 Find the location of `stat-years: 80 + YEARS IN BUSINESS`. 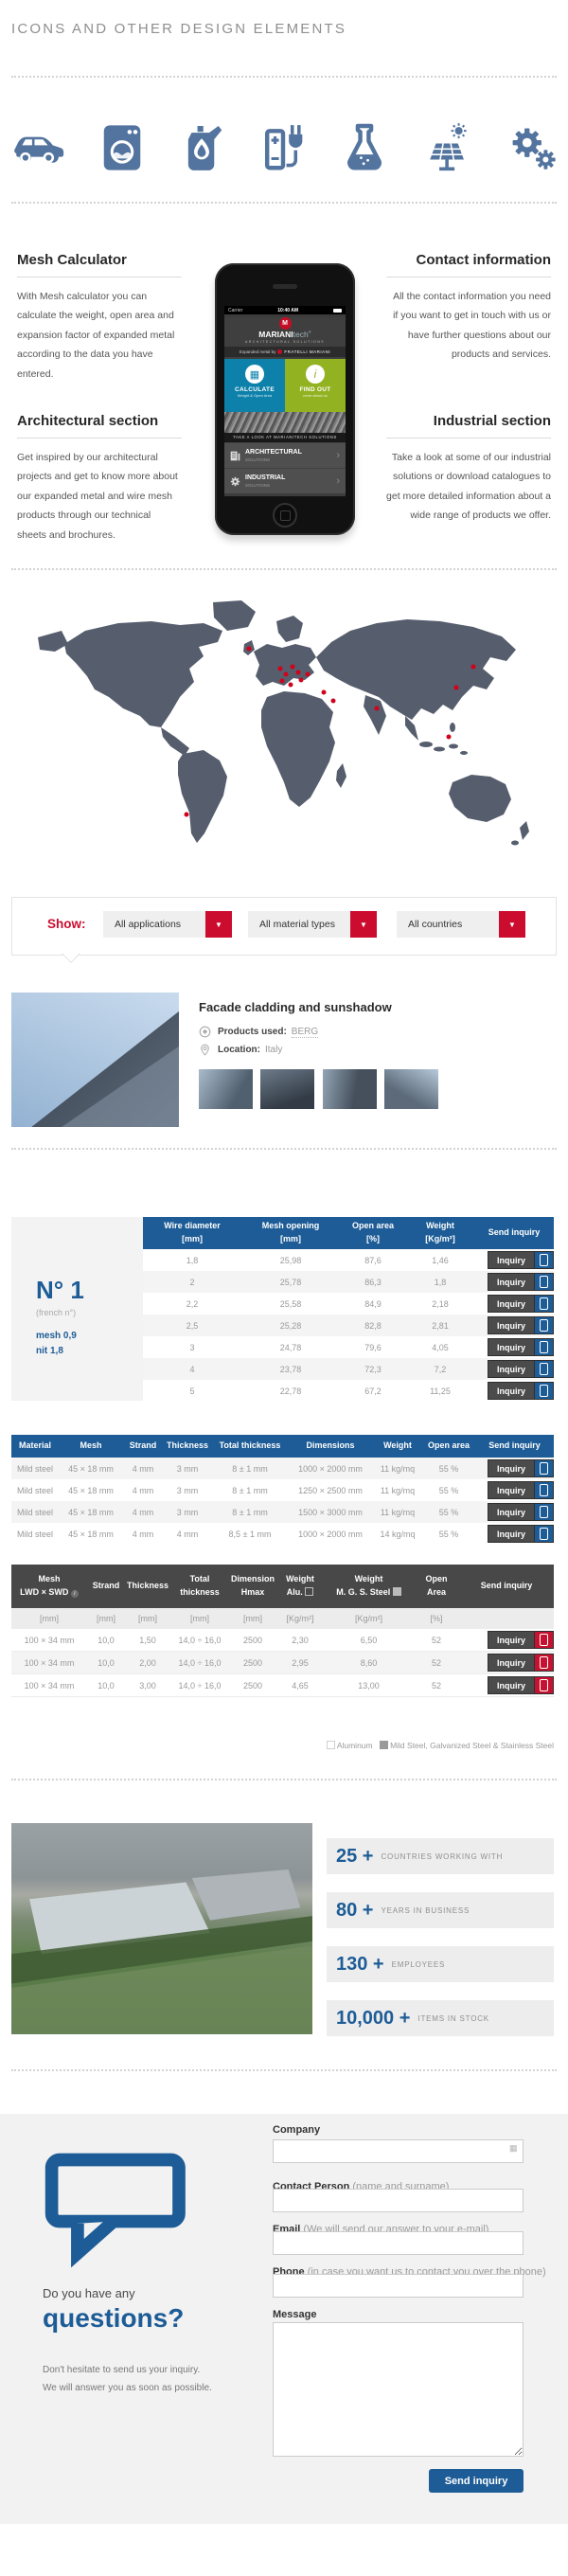

stat-years: 80 + YEARS IN BUSINESS is located at coordinates (440, 1910).